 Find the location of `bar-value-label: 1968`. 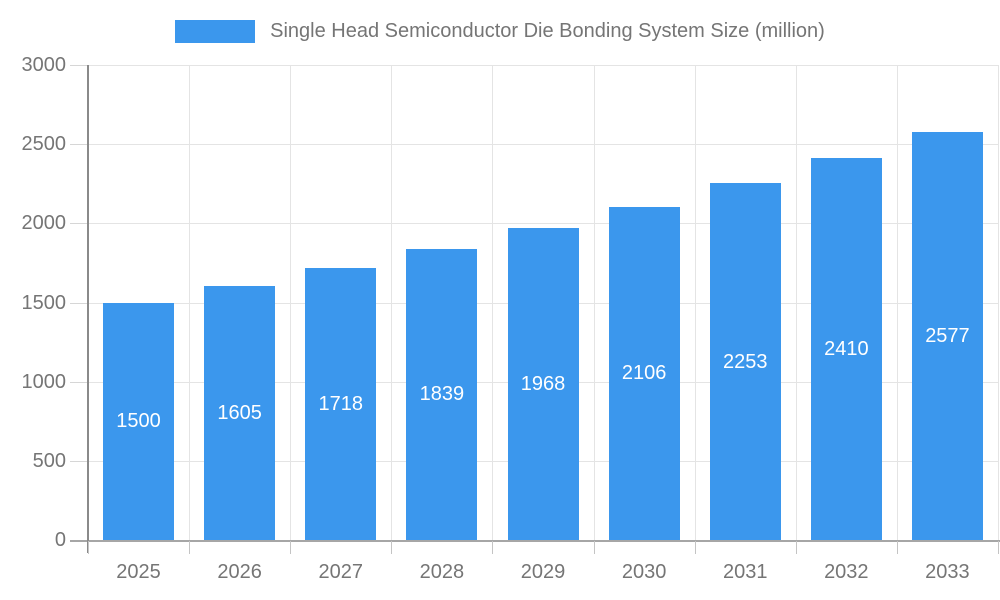

bar-value-label: 1968 is located at coordinates (543, 384).